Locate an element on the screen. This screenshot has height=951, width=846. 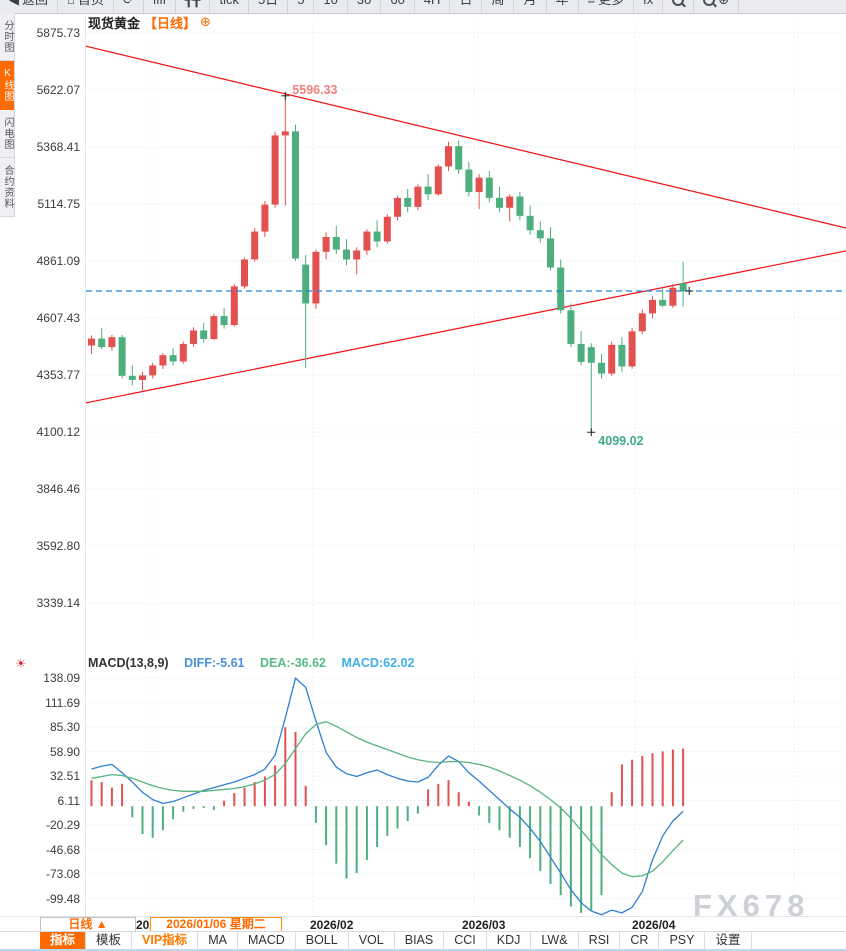
toolbar-button-yearly: 年 is located at coordinates (563, 6).